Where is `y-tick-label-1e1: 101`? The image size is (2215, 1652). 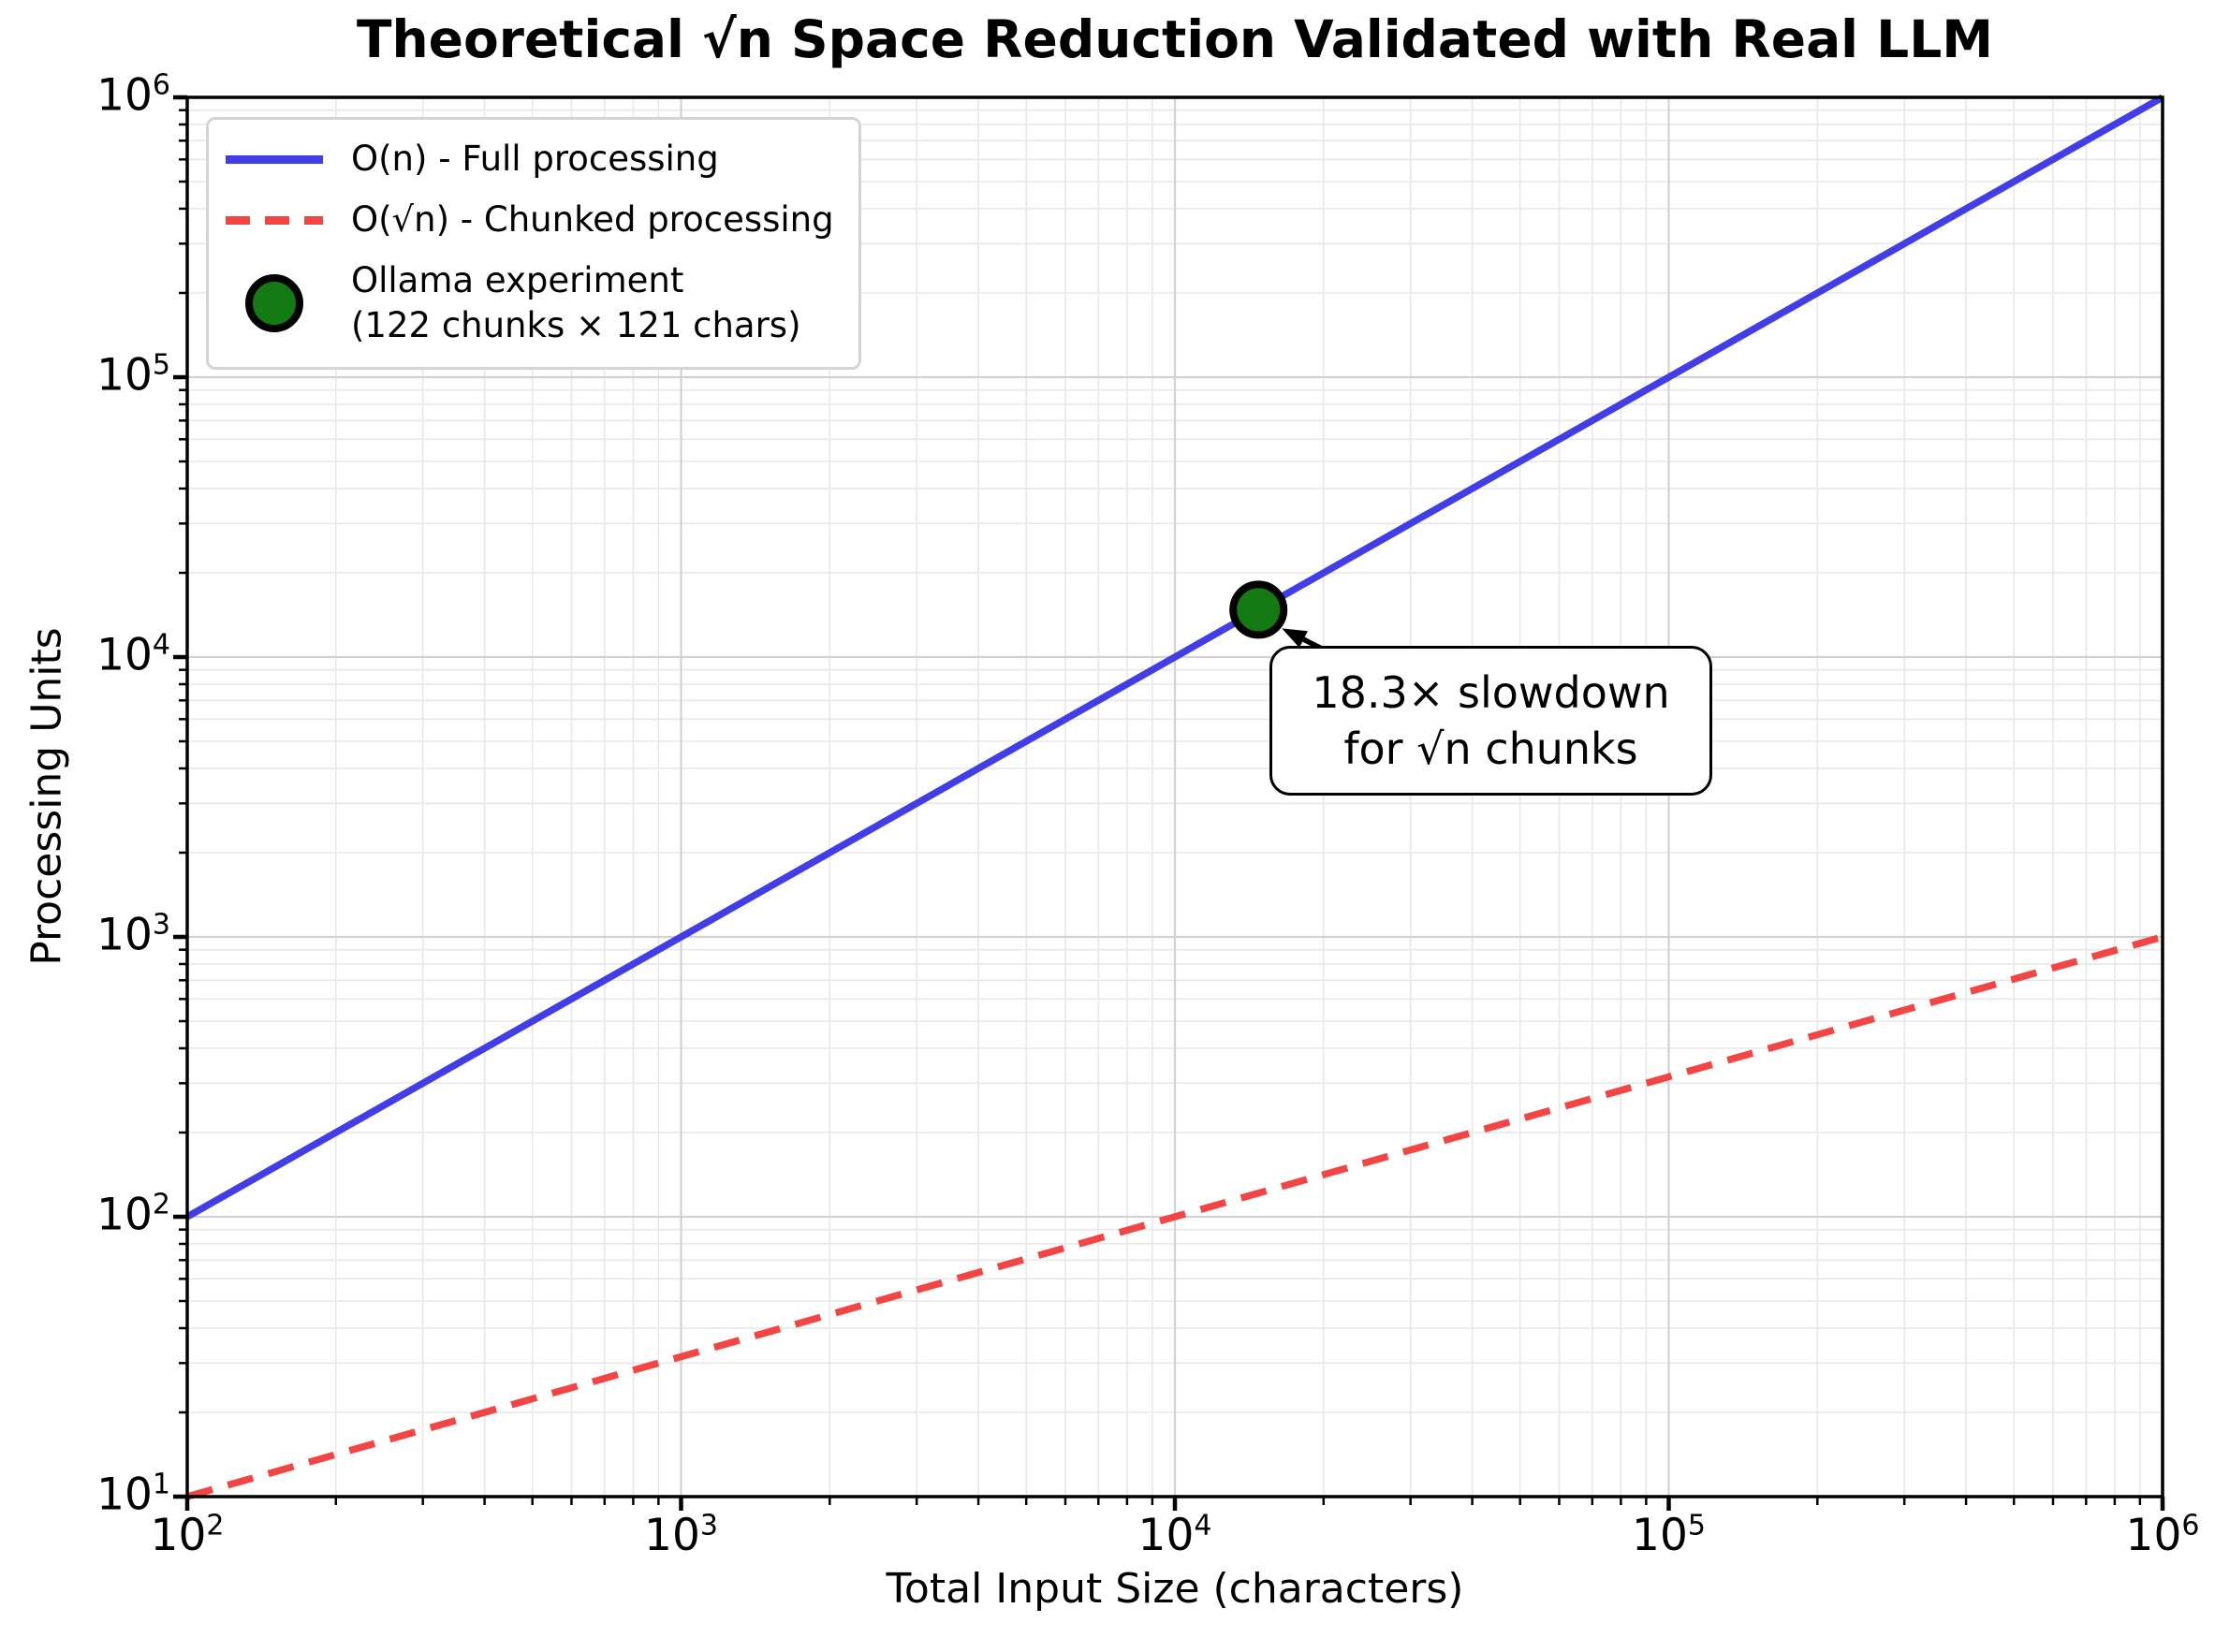 y-tick-label-1e1: 101 is located at coordinates (133, 1495).